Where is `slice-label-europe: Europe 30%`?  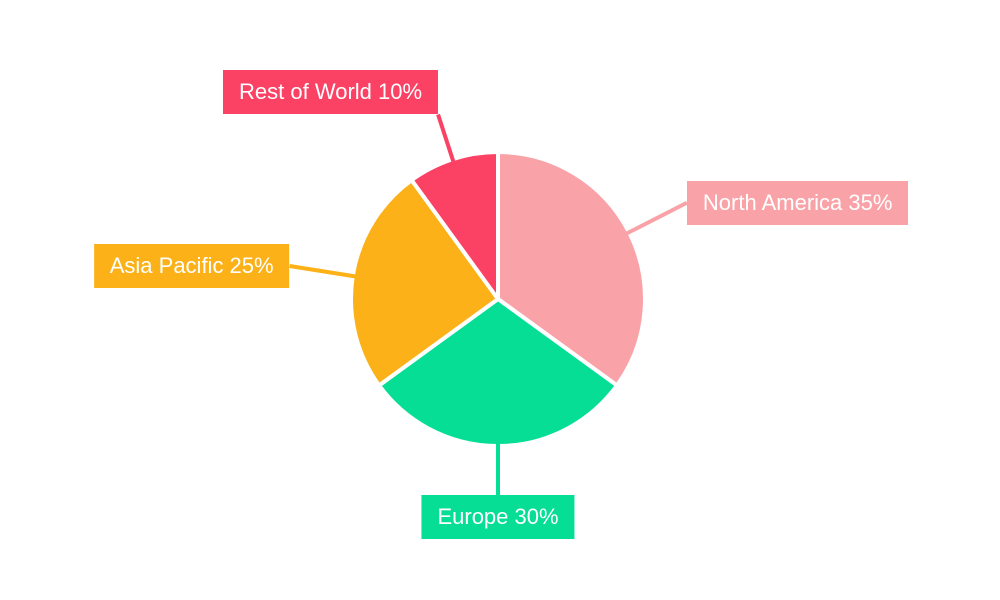
slice-label-europe: Europe 30% is located at coordinates (498, 517).